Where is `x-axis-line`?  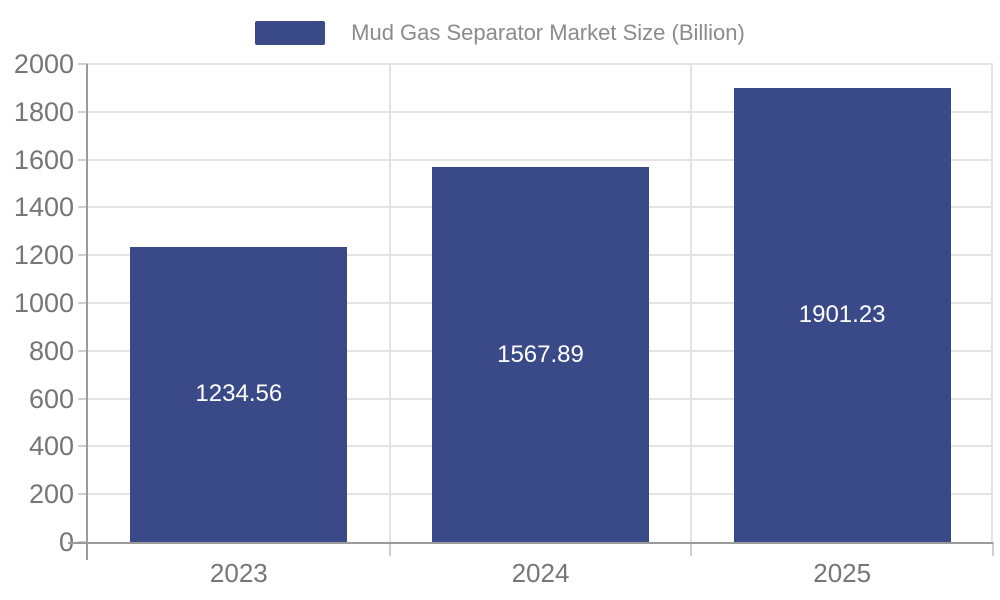
x-axis-line is located at coordinates (530, 543).